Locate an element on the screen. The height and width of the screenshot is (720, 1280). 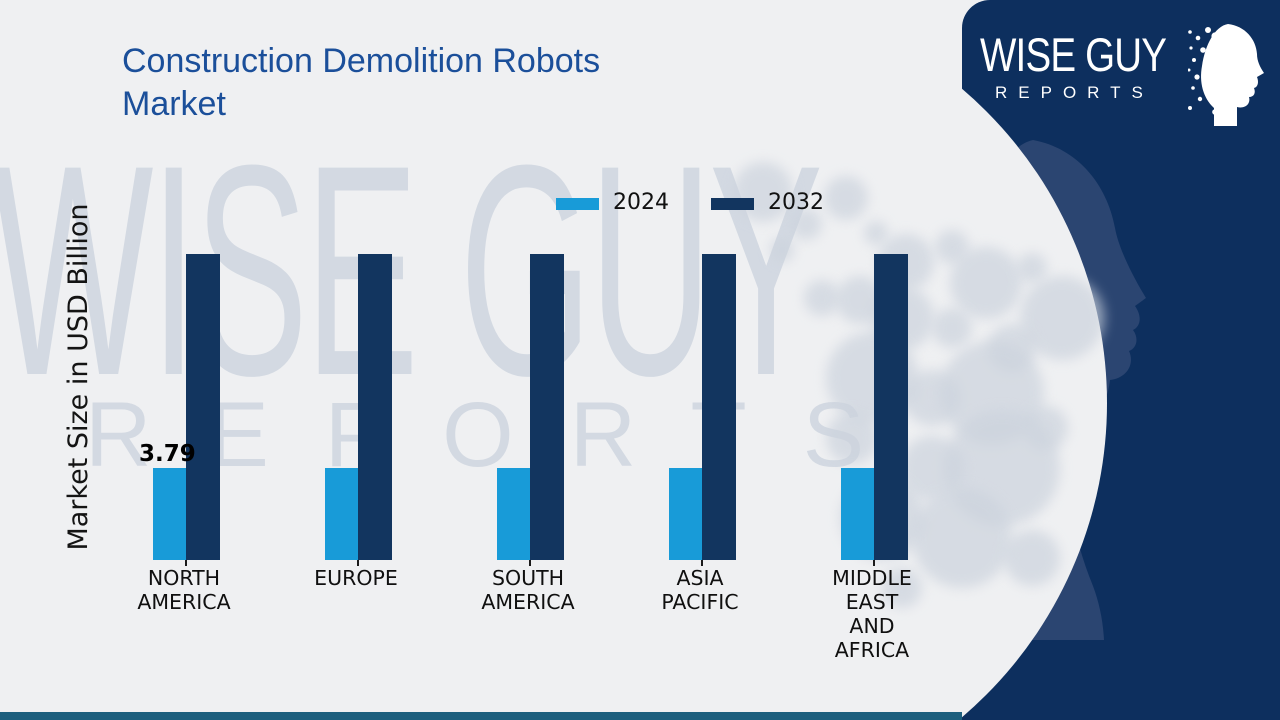
logo-sub-text: REPORTS is located at coordinates (1074, 92).